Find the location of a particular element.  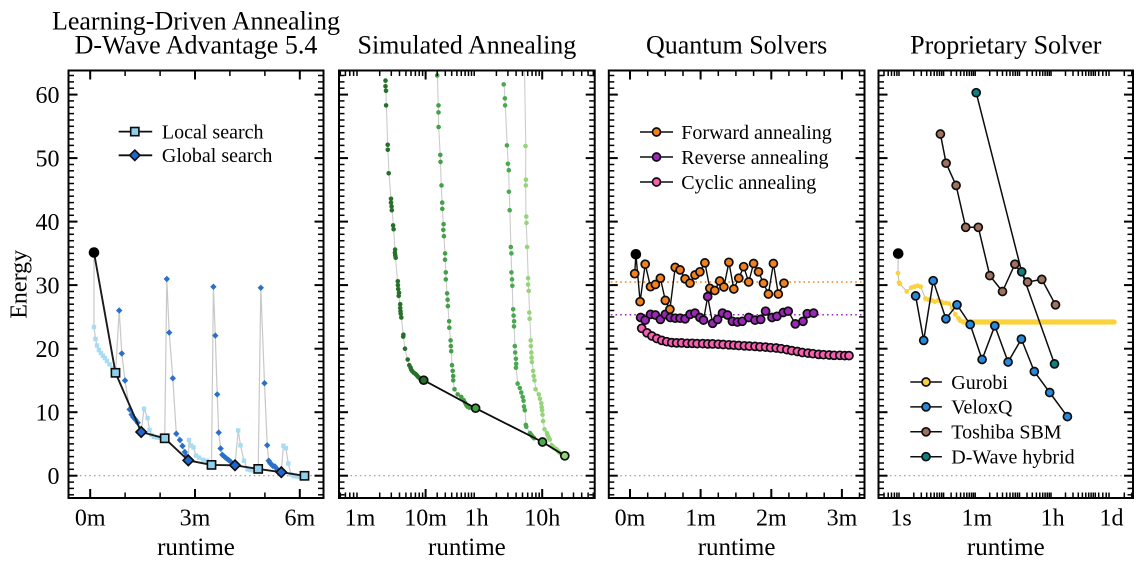

svg-text: 10m is located at coordinates (425, 518).